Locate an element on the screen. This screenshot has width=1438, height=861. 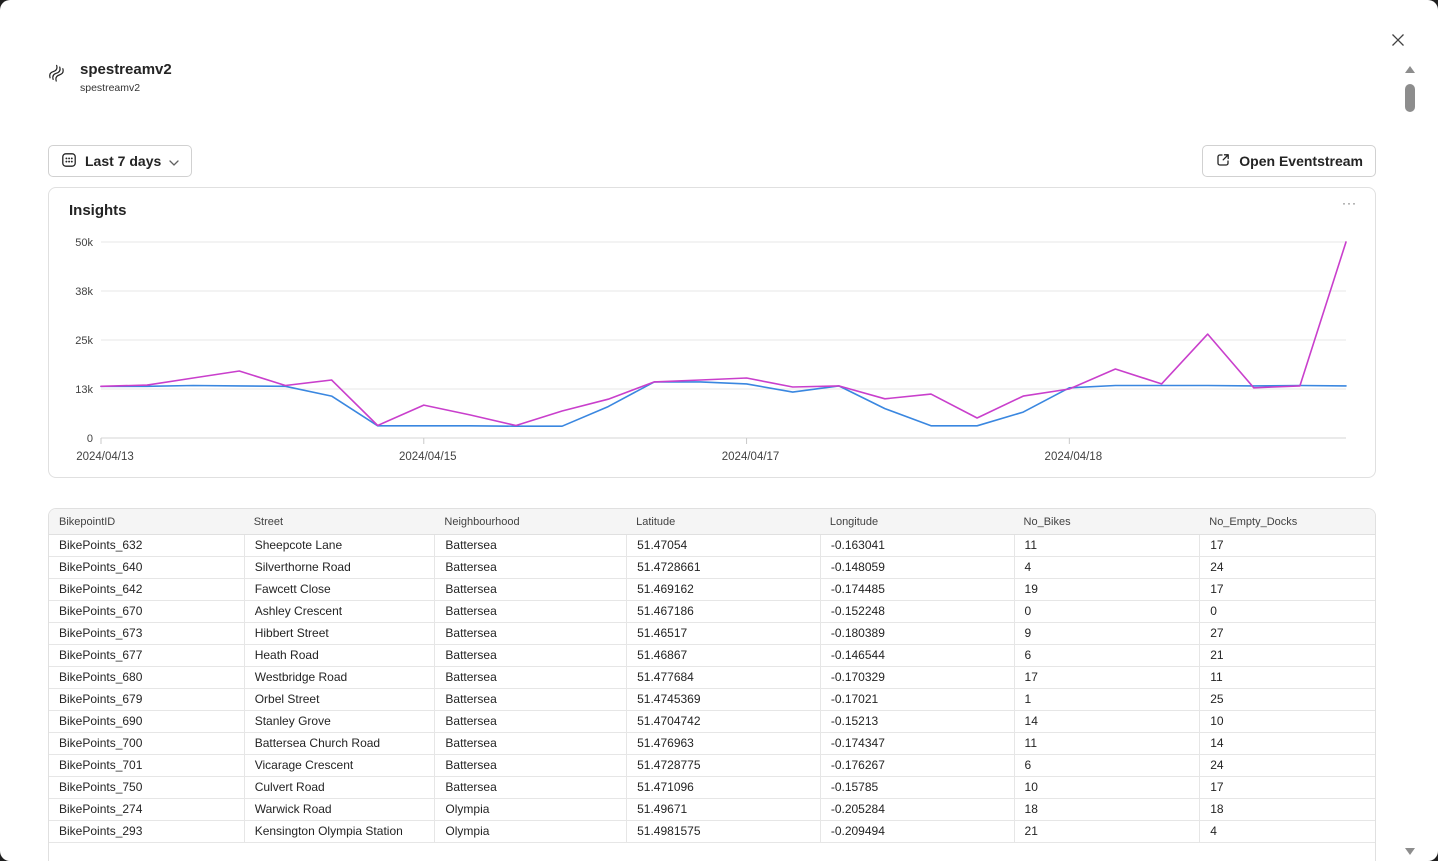
table-cell: -0.174485 is located at coordinates (916, 589).